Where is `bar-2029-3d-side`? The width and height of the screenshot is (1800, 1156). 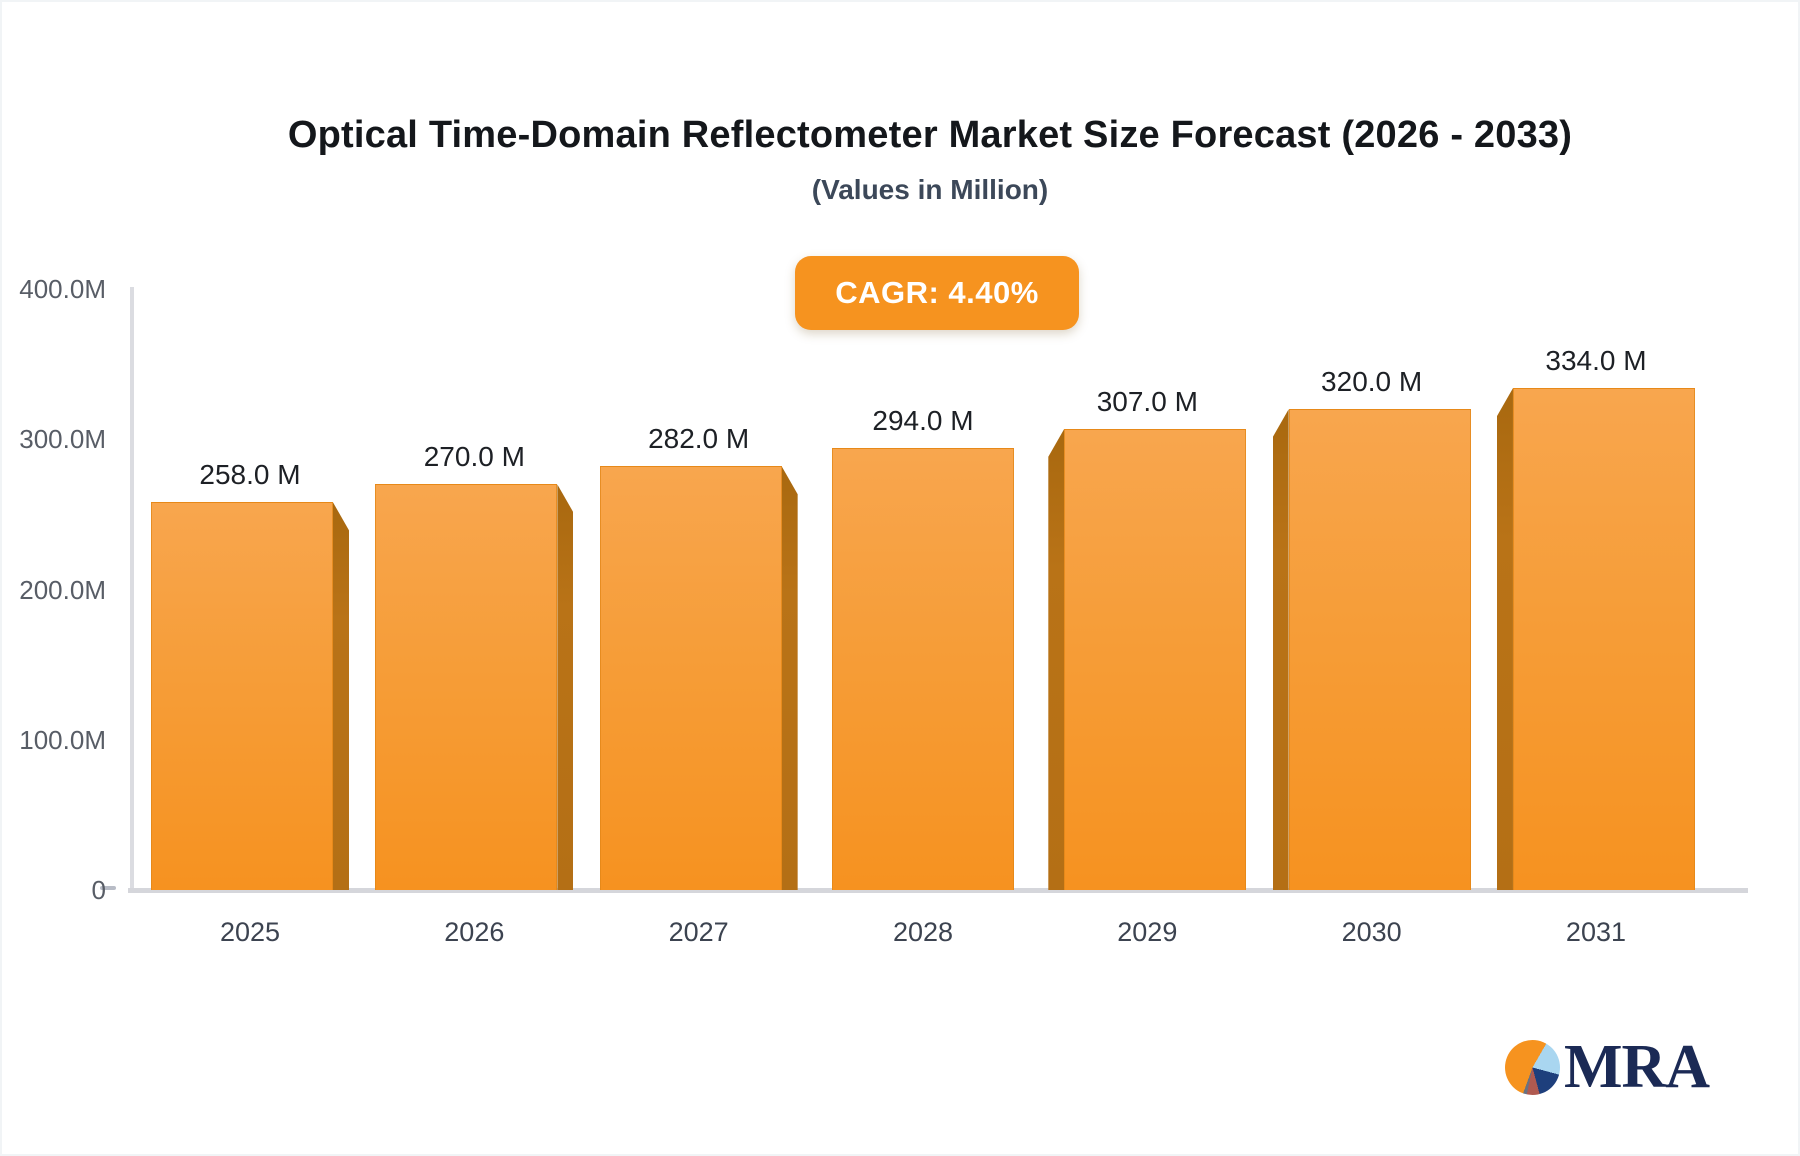 bar-2029-3d-side is located at coordinates (1056, 659).